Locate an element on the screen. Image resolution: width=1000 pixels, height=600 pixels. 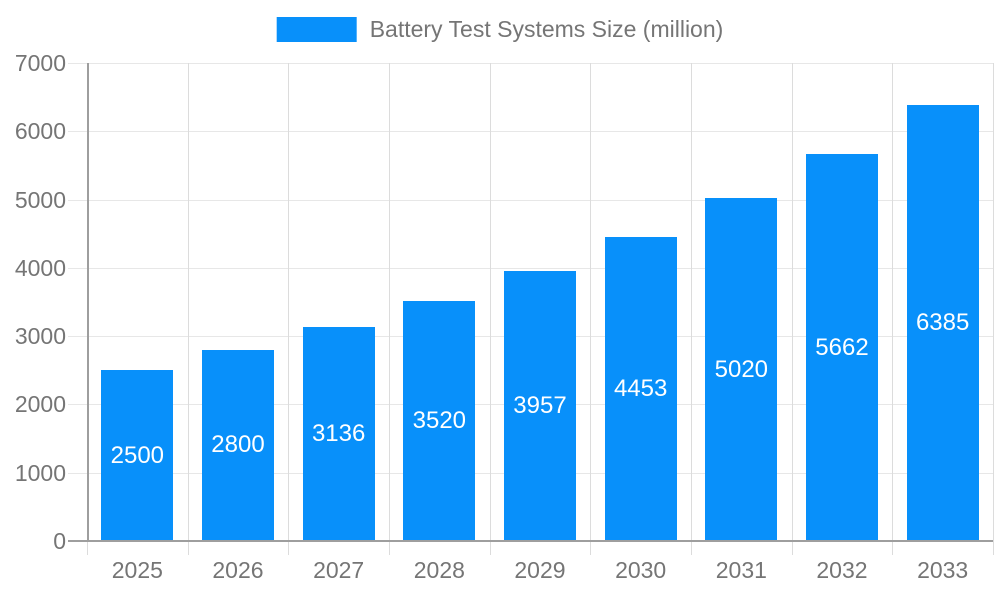
y-tick-label: 6000 is located at coordinates (40, 131).